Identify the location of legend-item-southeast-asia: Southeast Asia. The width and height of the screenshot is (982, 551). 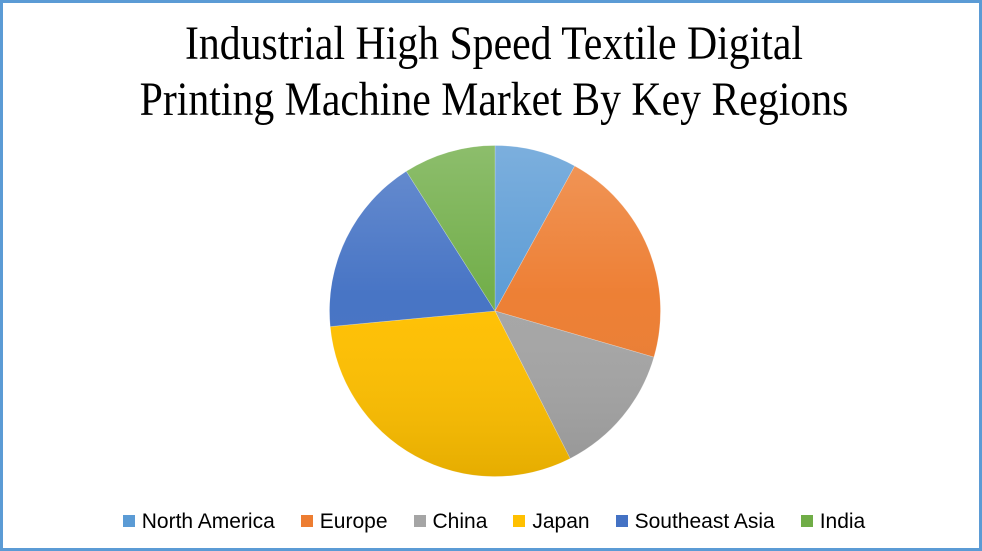
(695, 521).